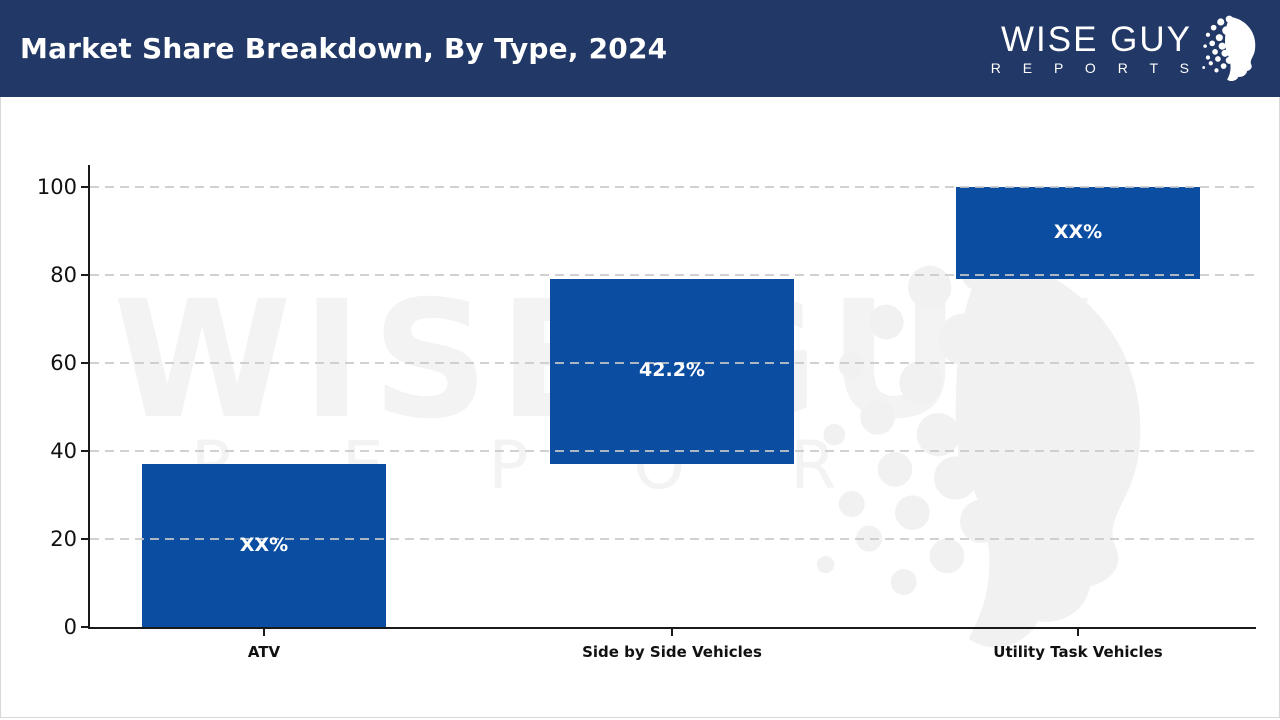 The image size is (1280, 720). I want to click on logo-face-icon, so click(1229, 48).